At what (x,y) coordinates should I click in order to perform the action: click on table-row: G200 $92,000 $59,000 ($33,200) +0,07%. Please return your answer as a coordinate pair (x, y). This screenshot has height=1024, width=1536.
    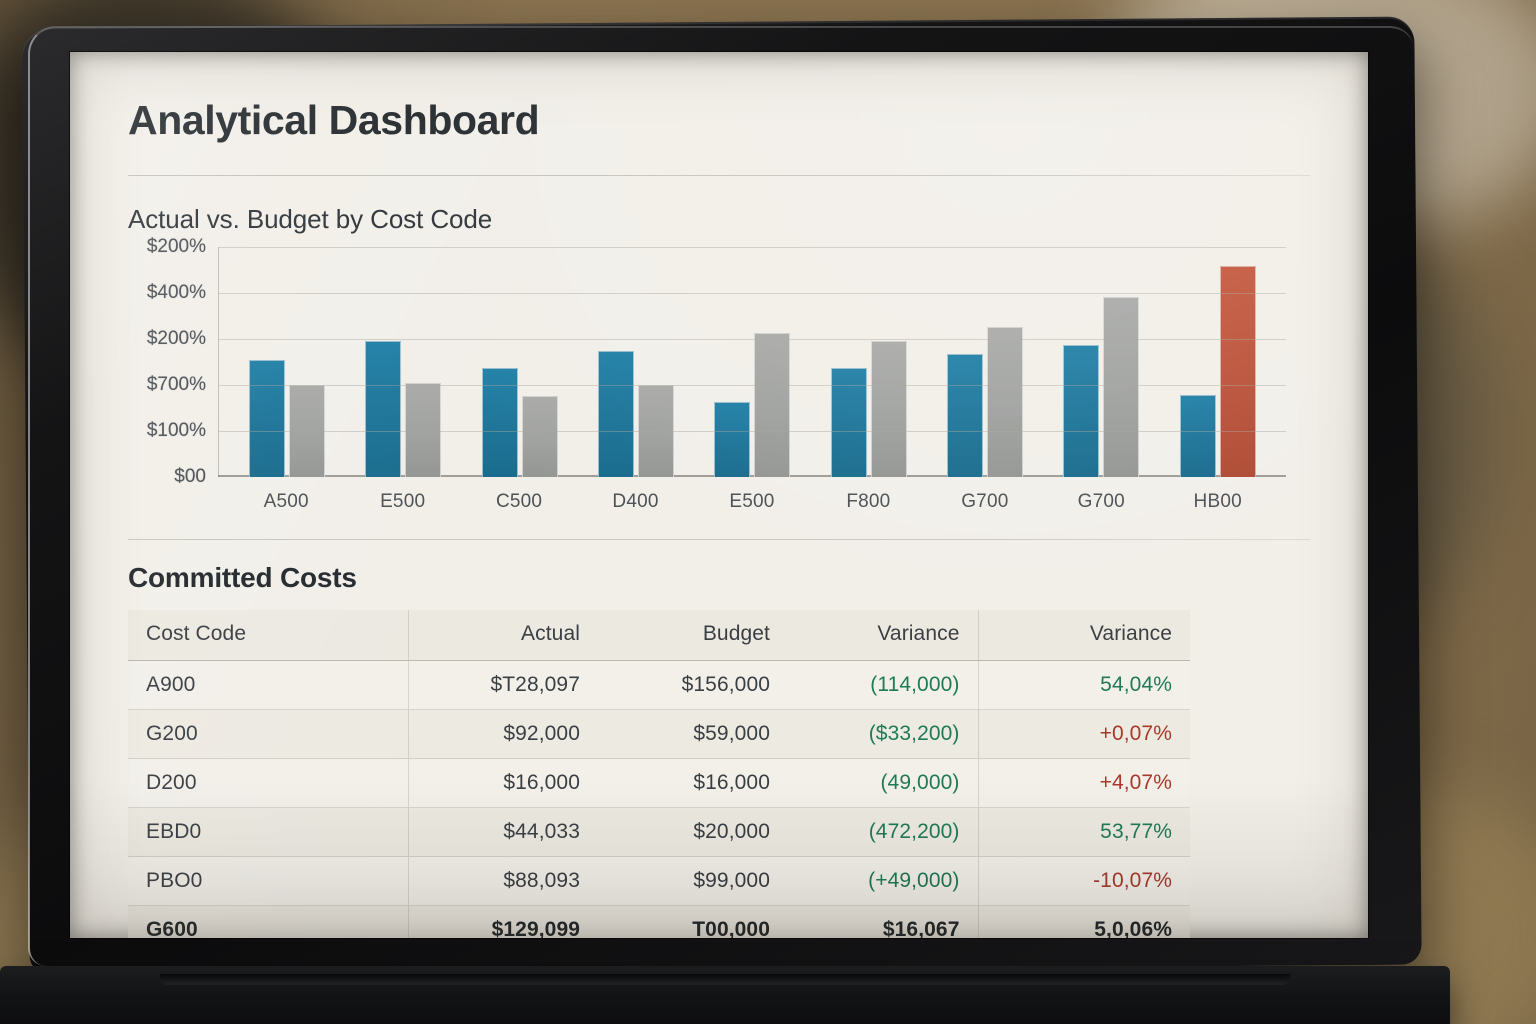
    Looking at the image, I should click on (659, 734).